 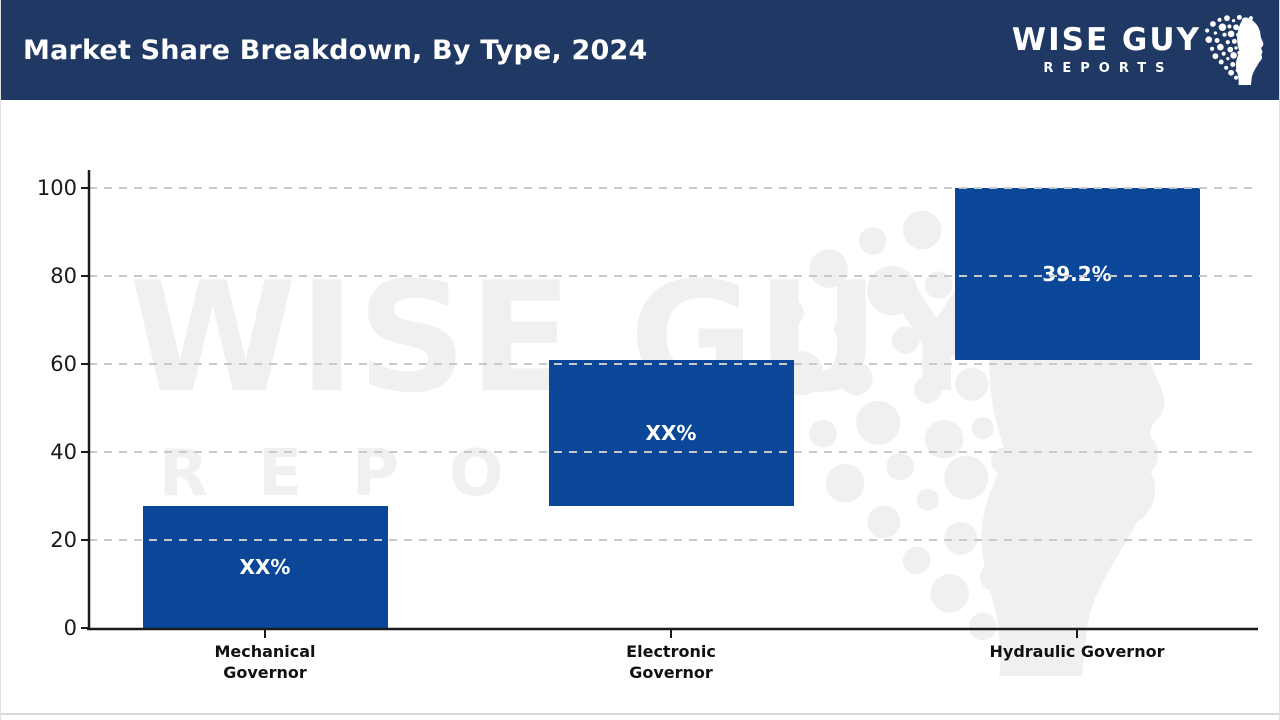 I want to click on brand-logo: WISE GUY REPORTS, so click(x=1146, y=50).